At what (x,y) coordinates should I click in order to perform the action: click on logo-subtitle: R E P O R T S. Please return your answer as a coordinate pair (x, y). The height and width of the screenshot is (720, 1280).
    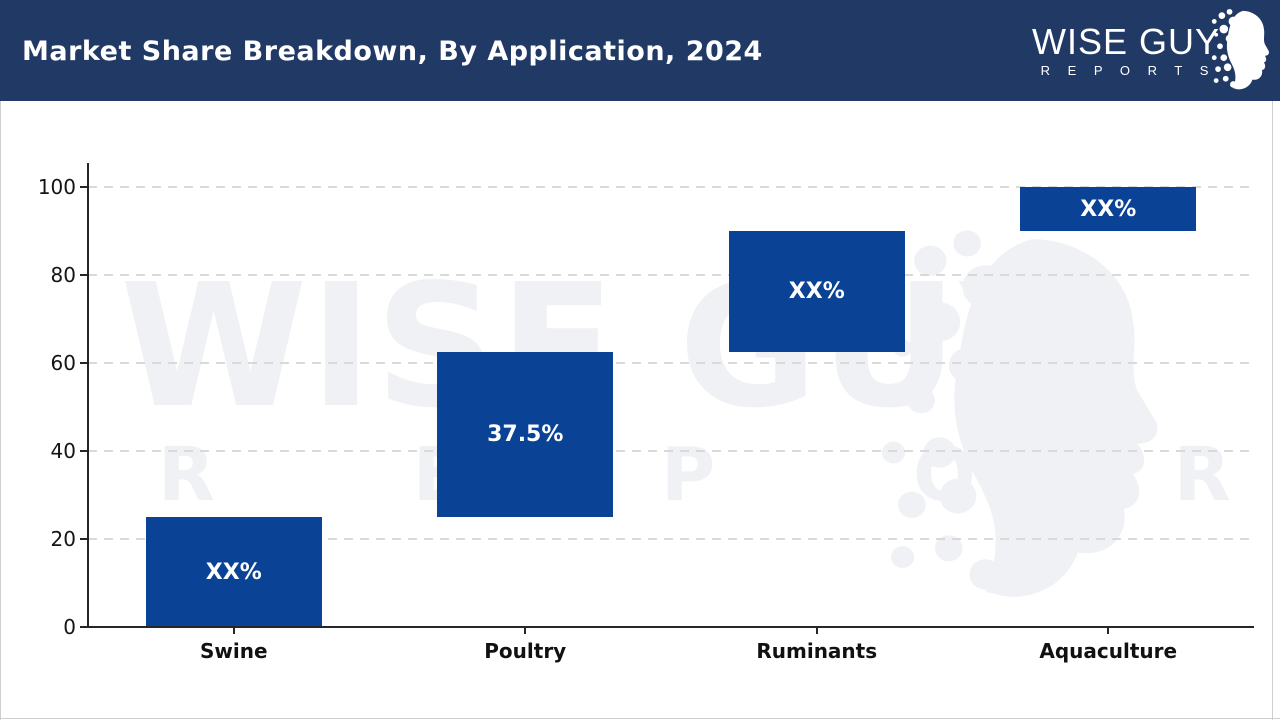
    Looking at the image, I should click on (1128, 70).